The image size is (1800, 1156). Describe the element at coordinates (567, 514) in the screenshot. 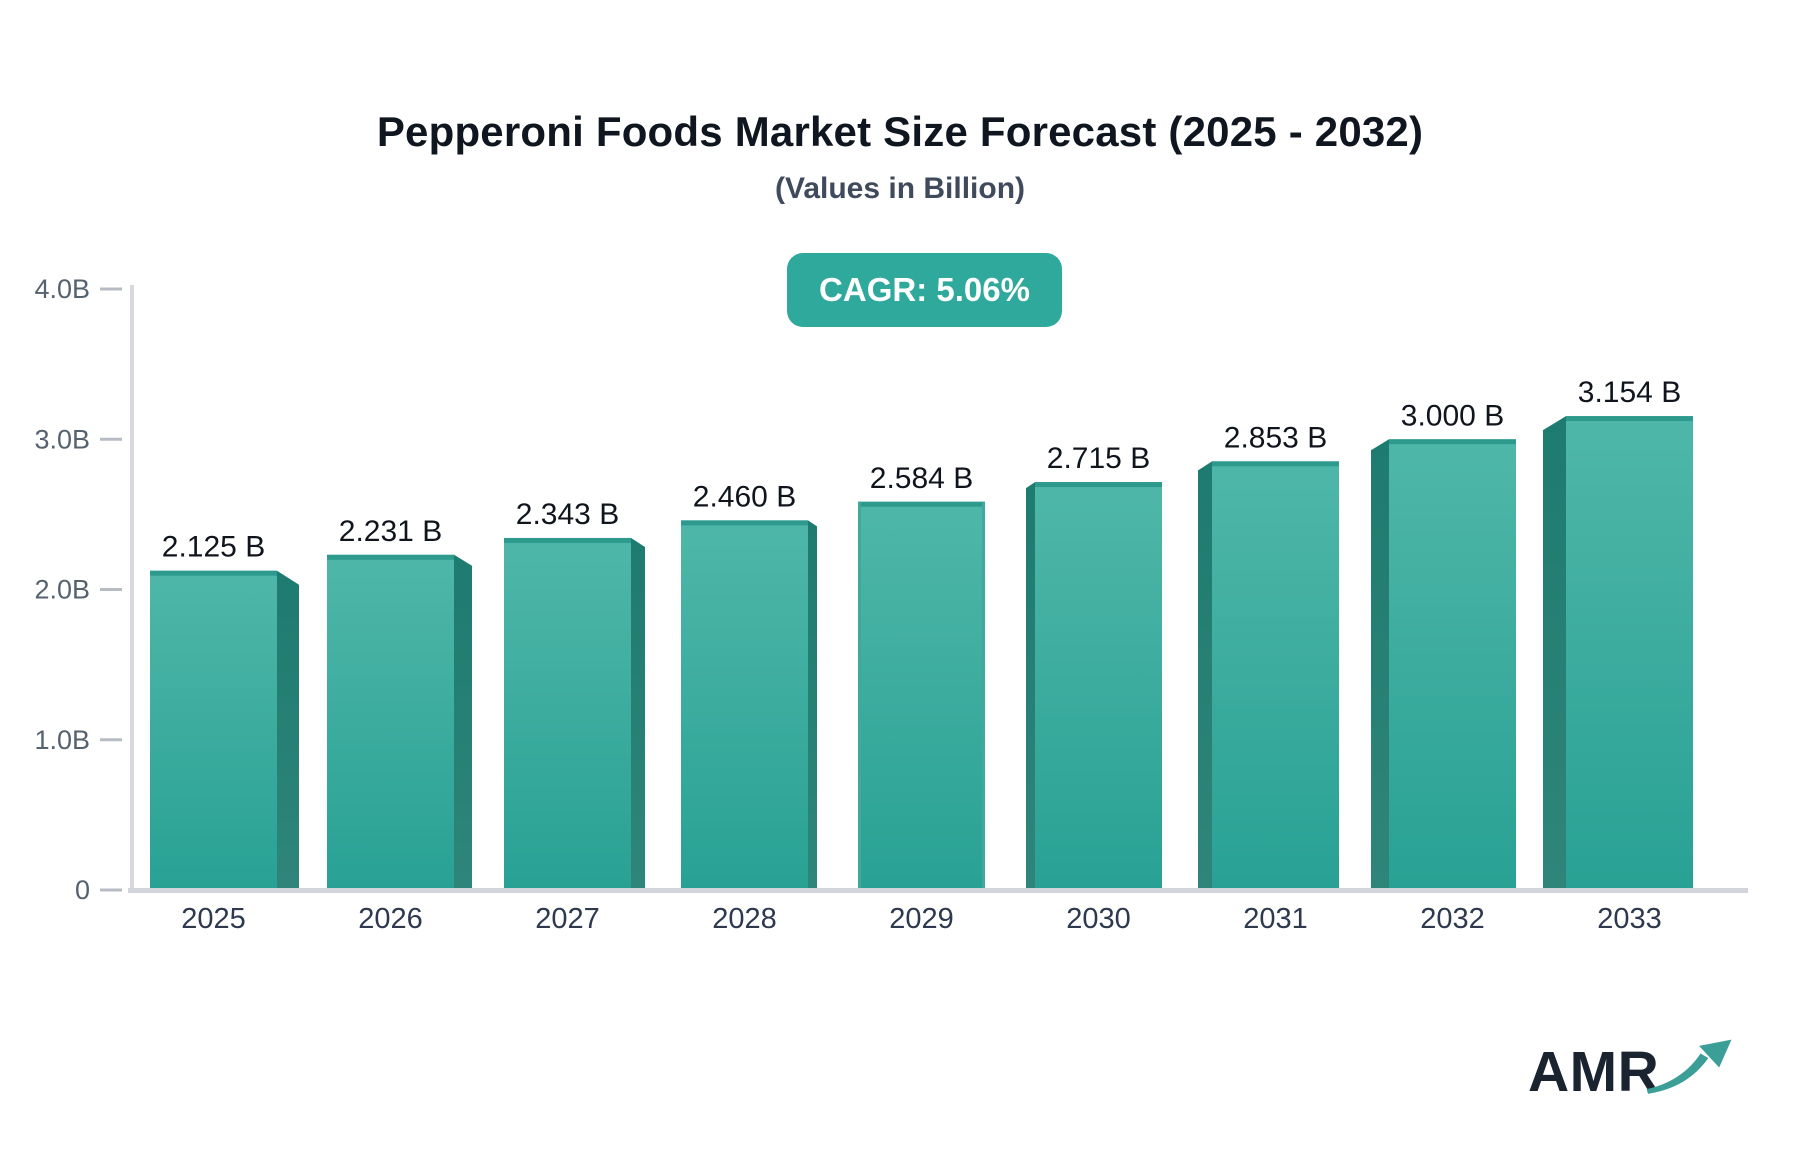

I see `bar-value-label: 2.343 B` at that location.